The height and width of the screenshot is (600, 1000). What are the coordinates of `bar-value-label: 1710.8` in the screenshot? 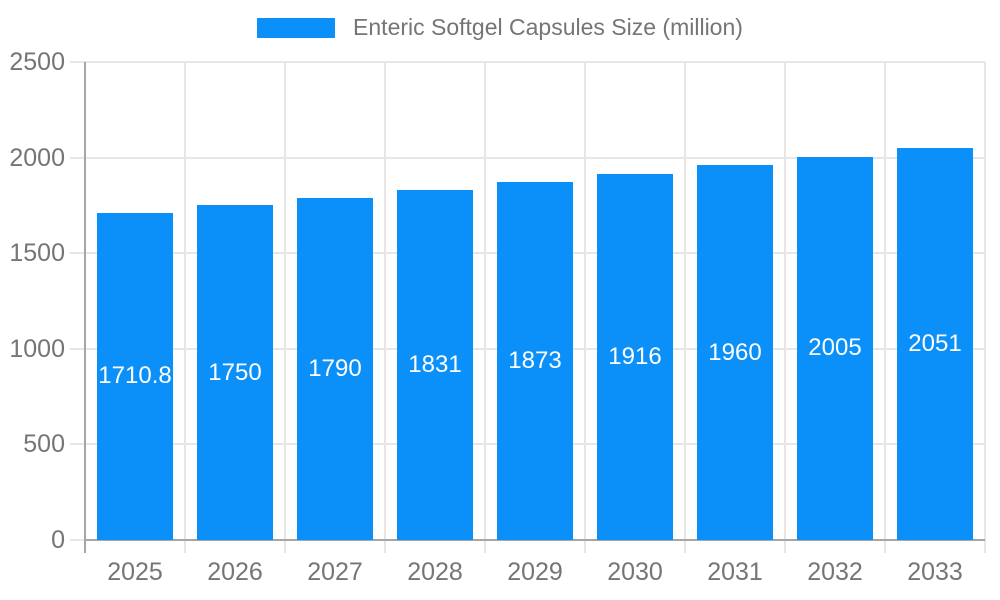 It's located at (135, 376).